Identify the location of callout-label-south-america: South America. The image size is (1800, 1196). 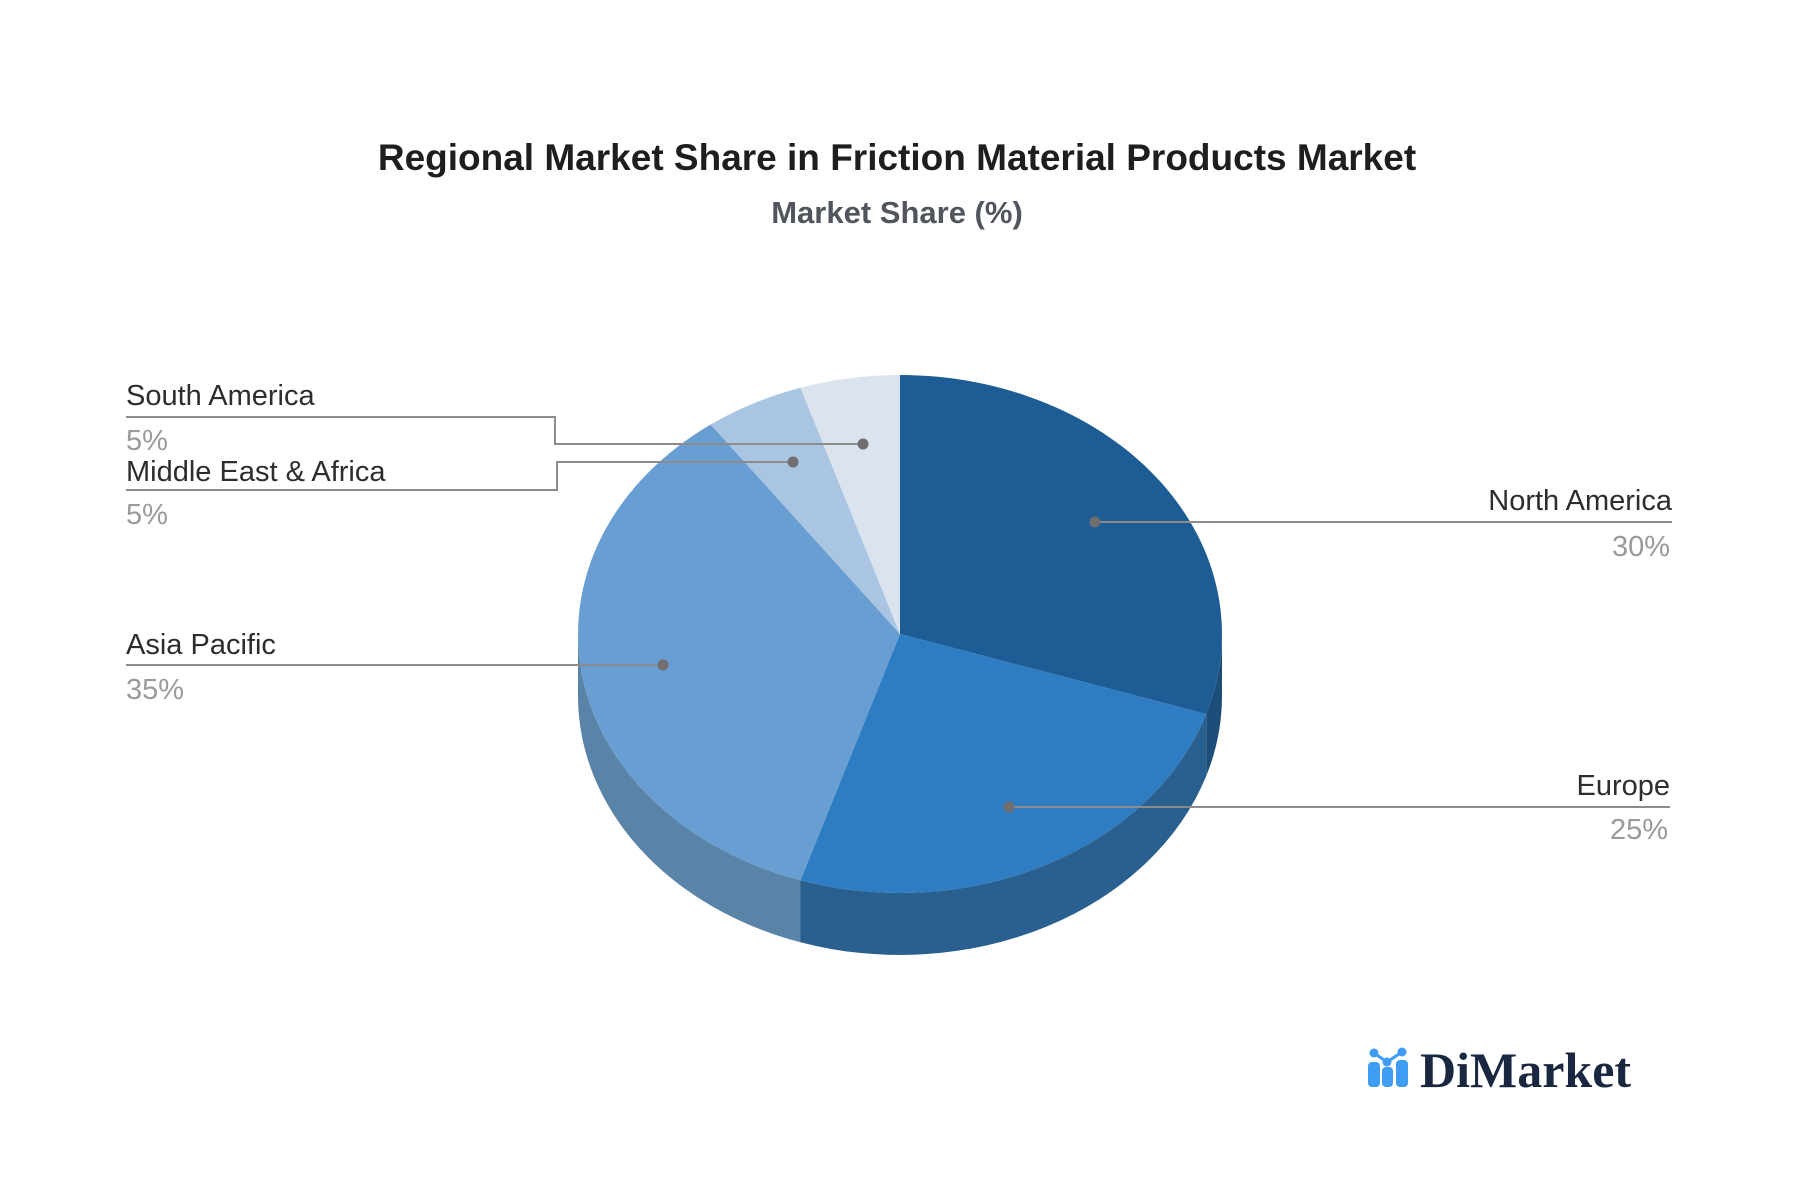
(220, 396).